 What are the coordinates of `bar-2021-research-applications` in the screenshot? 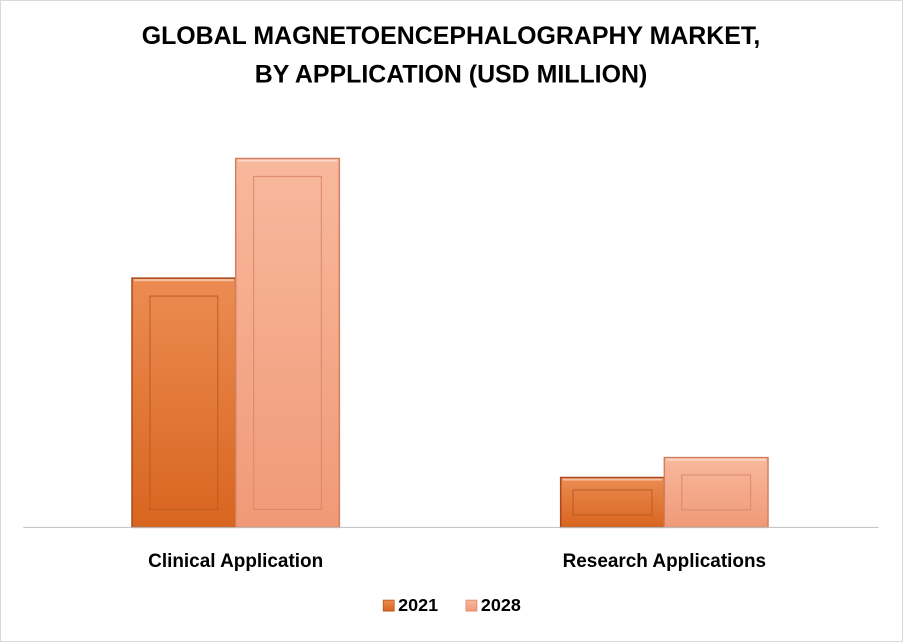 It's located at (612, 502).